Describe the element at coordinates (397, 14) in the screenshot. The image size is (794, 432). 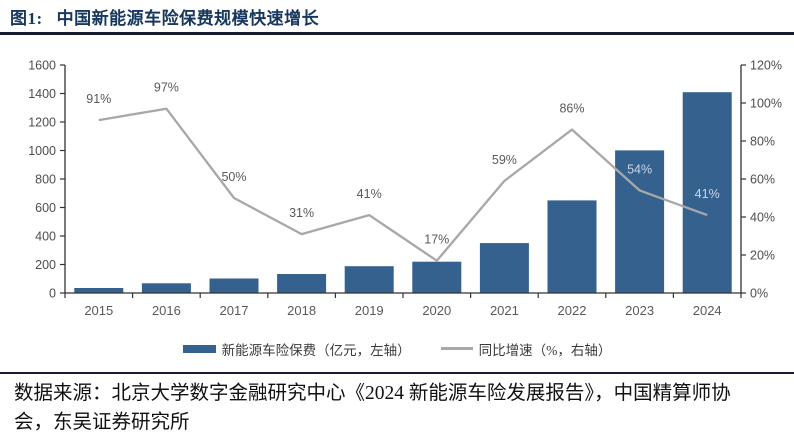
I see `figure-header: 图1: 中国新能源车险保费规模快速增长` at that location.